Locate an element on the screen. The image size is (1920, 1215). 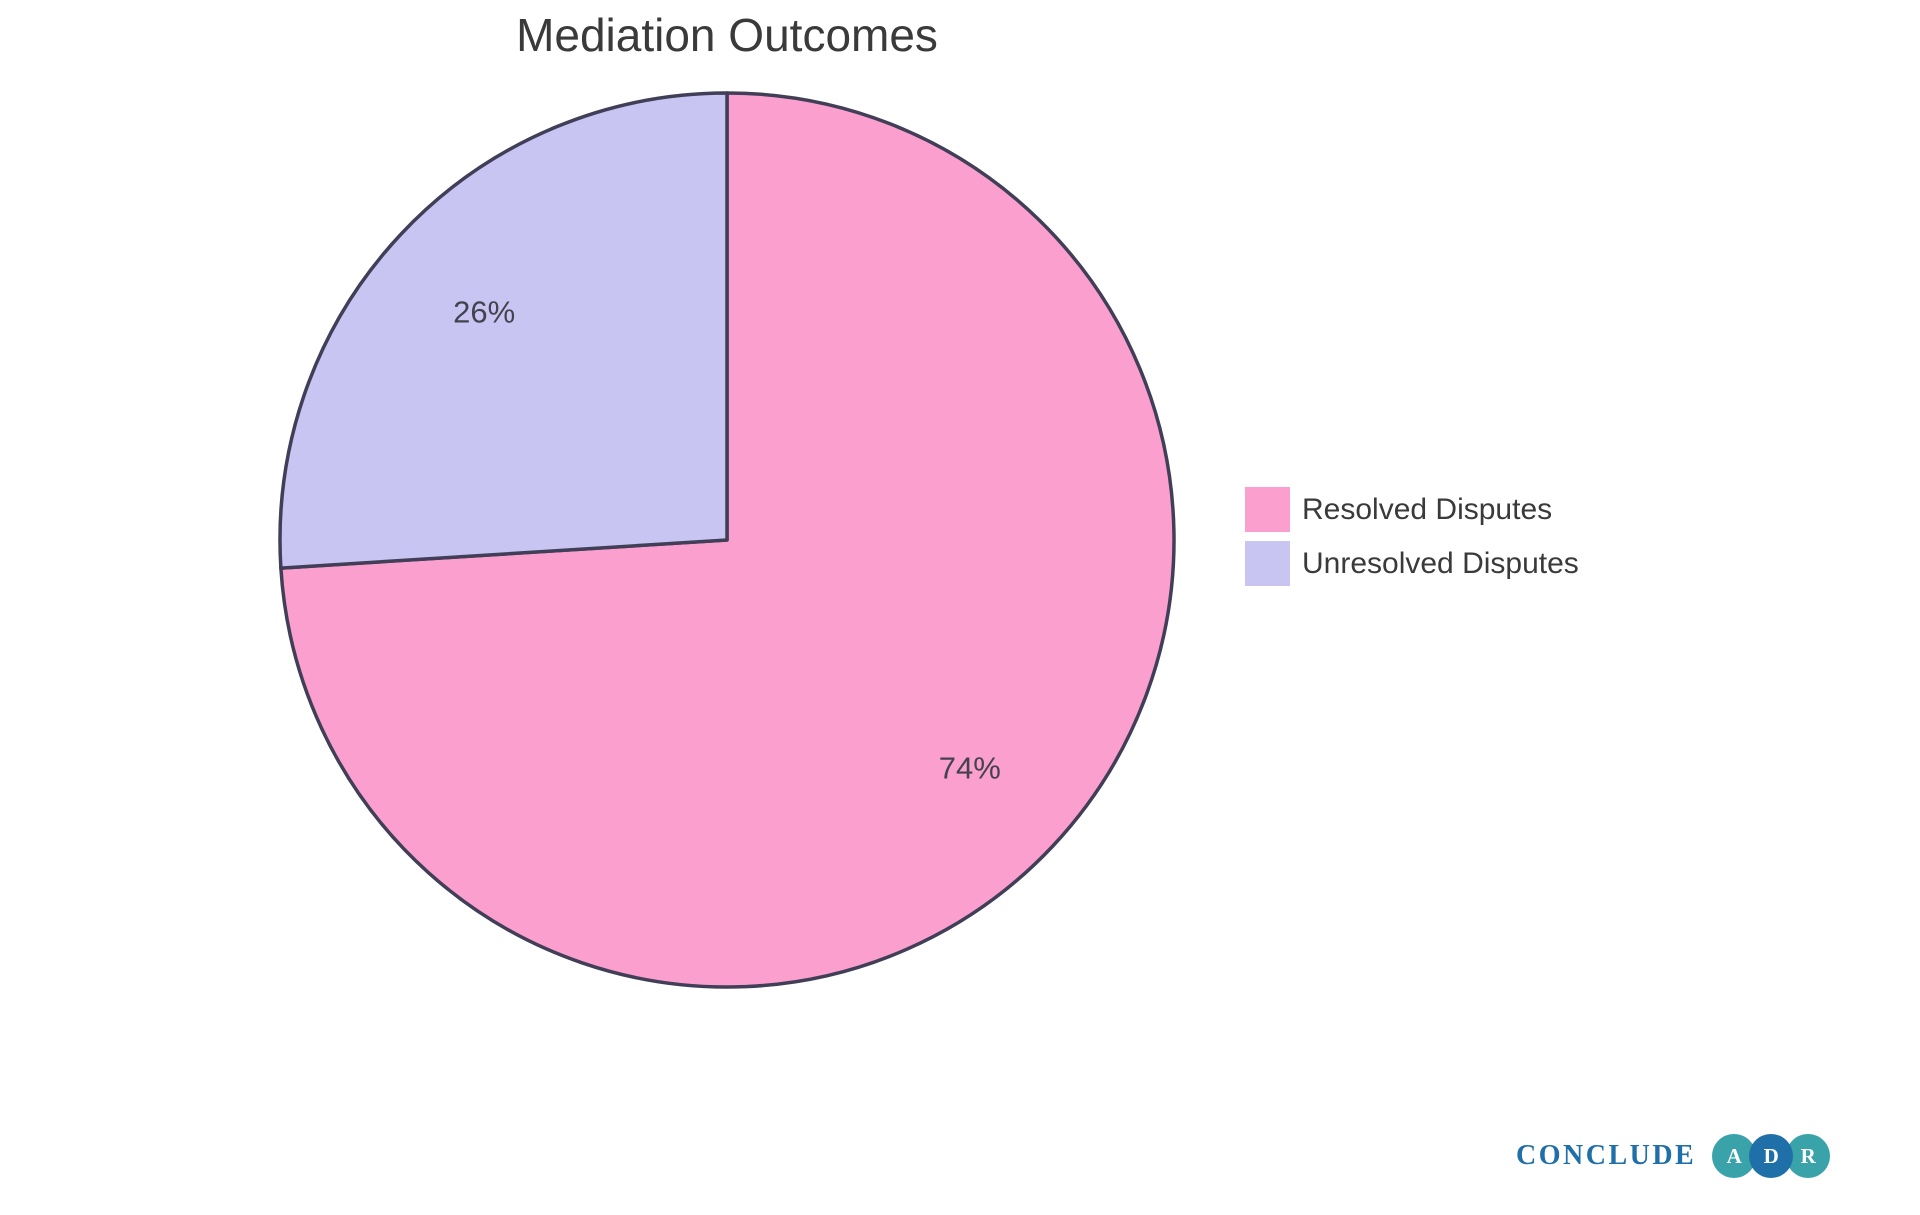
logo-badge-a-icon: A is located at coordinates (1734, 1156).